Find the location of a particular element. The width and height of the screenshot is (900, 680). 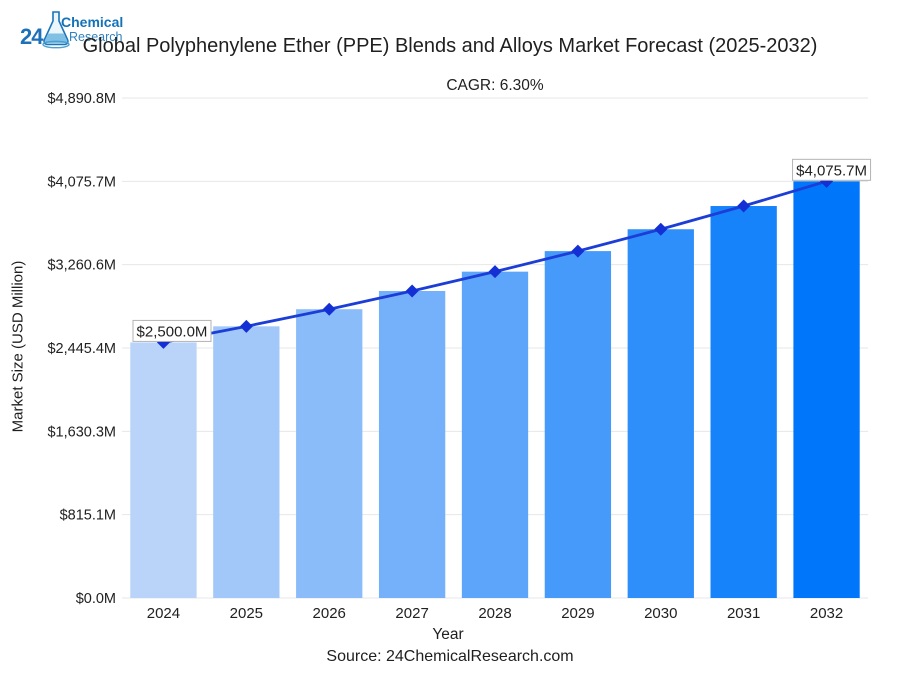

source-attribution: Source: 24ChemicalResearch.com is located at coordinates (450, 656).